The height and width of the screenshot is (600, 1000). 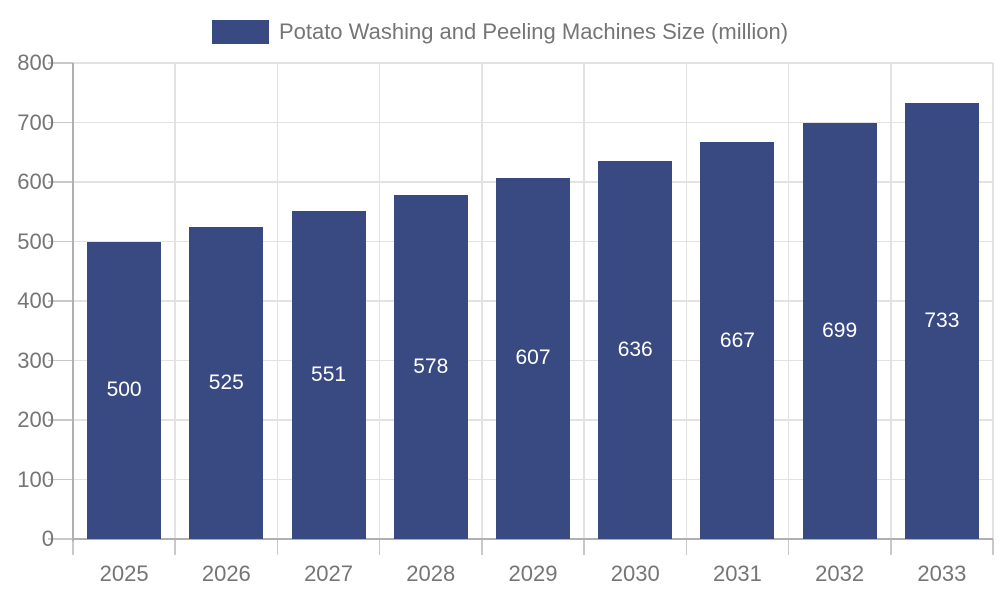 I want to click on x-axis-label: 2031, so click(x=737, y=573).